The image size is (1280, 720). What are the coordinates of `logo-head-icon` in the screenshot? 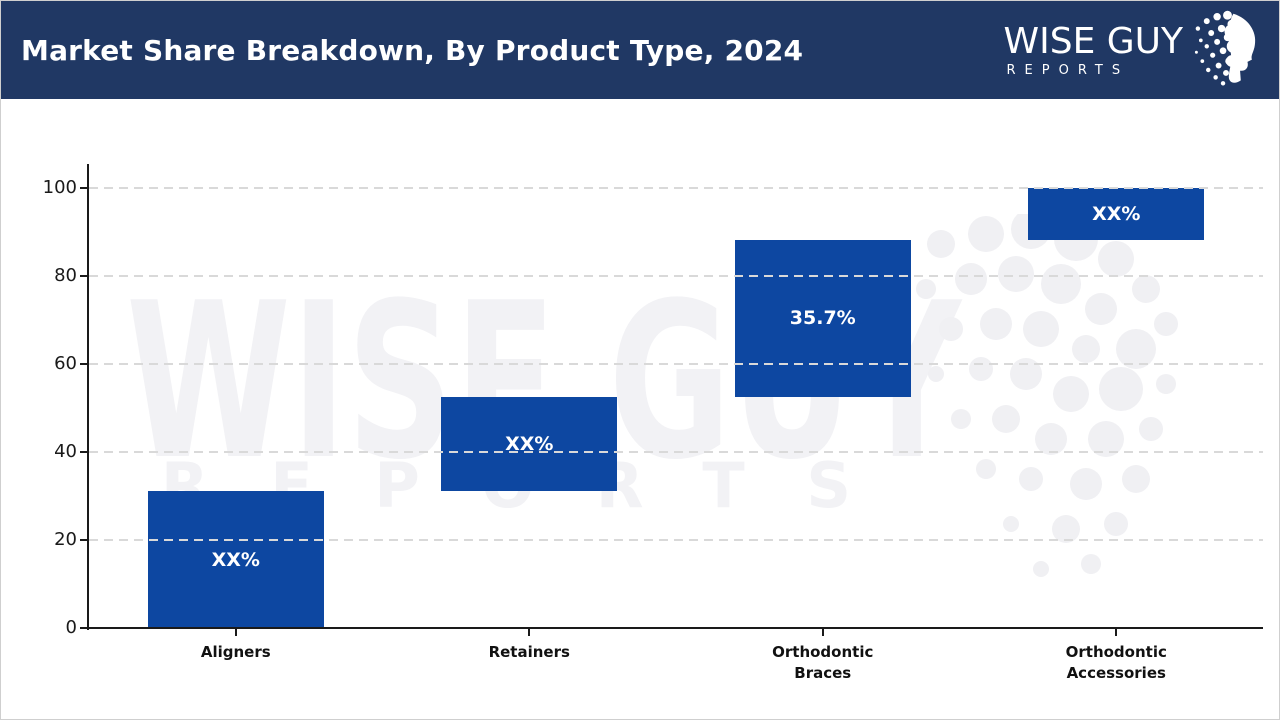 It's located at (1225, 48).